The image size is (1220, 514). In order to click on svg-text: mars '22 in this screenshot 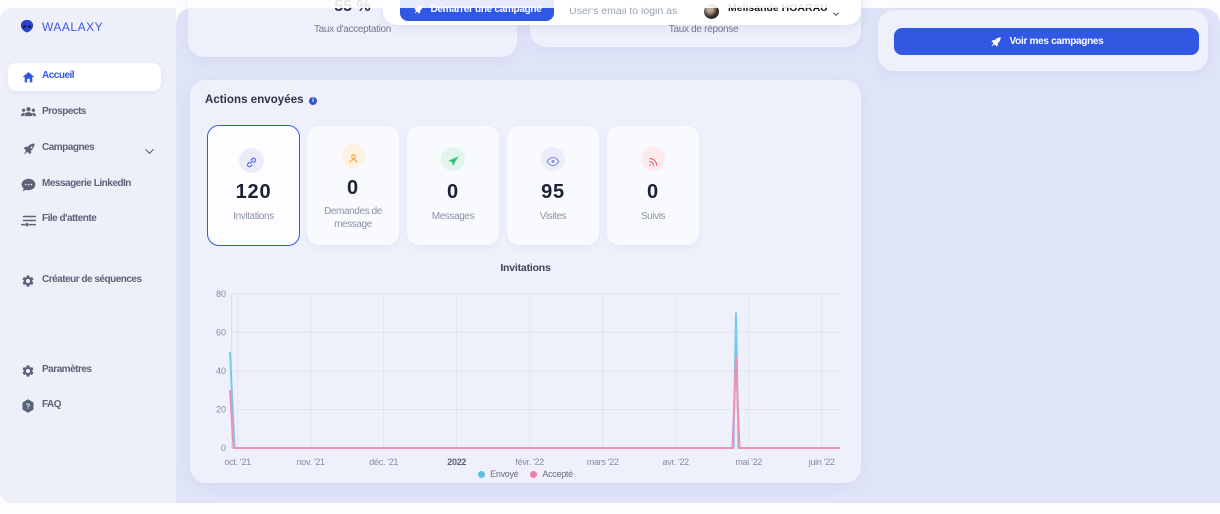, I will do `click(603, 462)`.